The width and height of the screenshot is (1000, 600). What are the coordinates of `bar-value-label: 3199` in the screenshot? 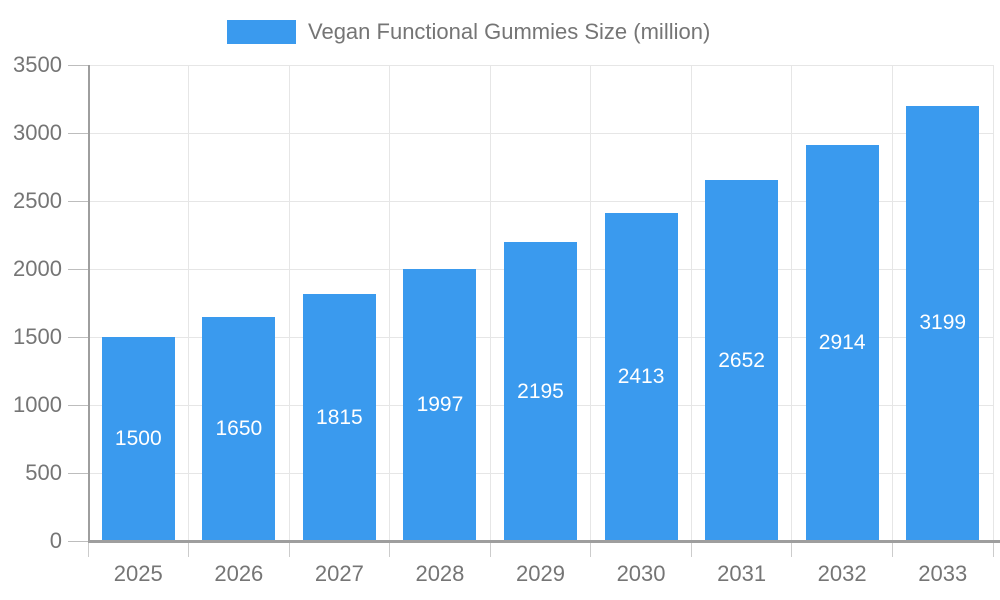 It's located at (943, 323).